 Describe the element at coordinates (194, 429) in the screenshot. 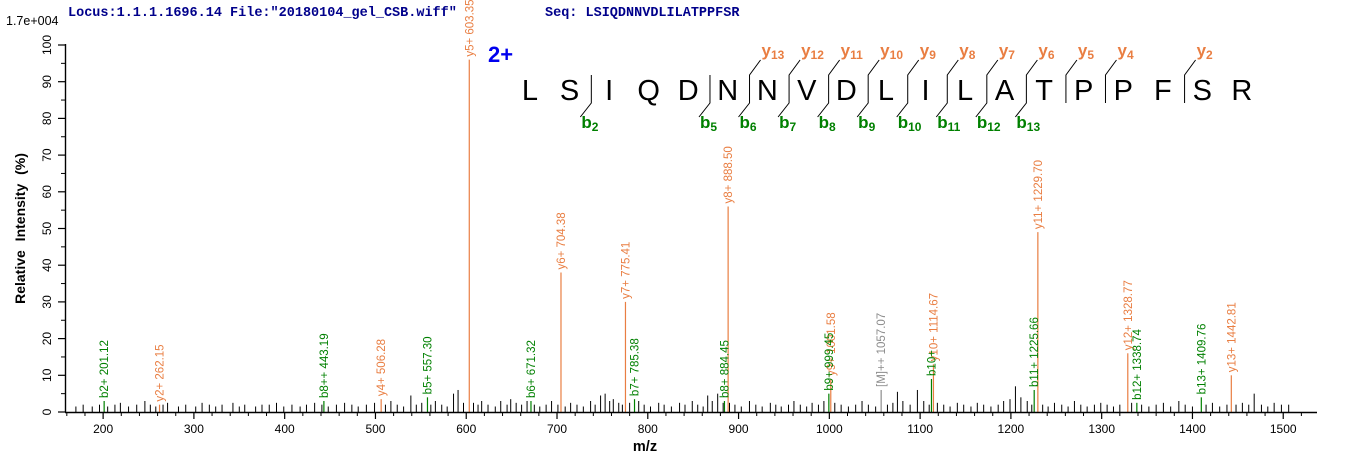

I see `x-tick-label: 300` at that location.